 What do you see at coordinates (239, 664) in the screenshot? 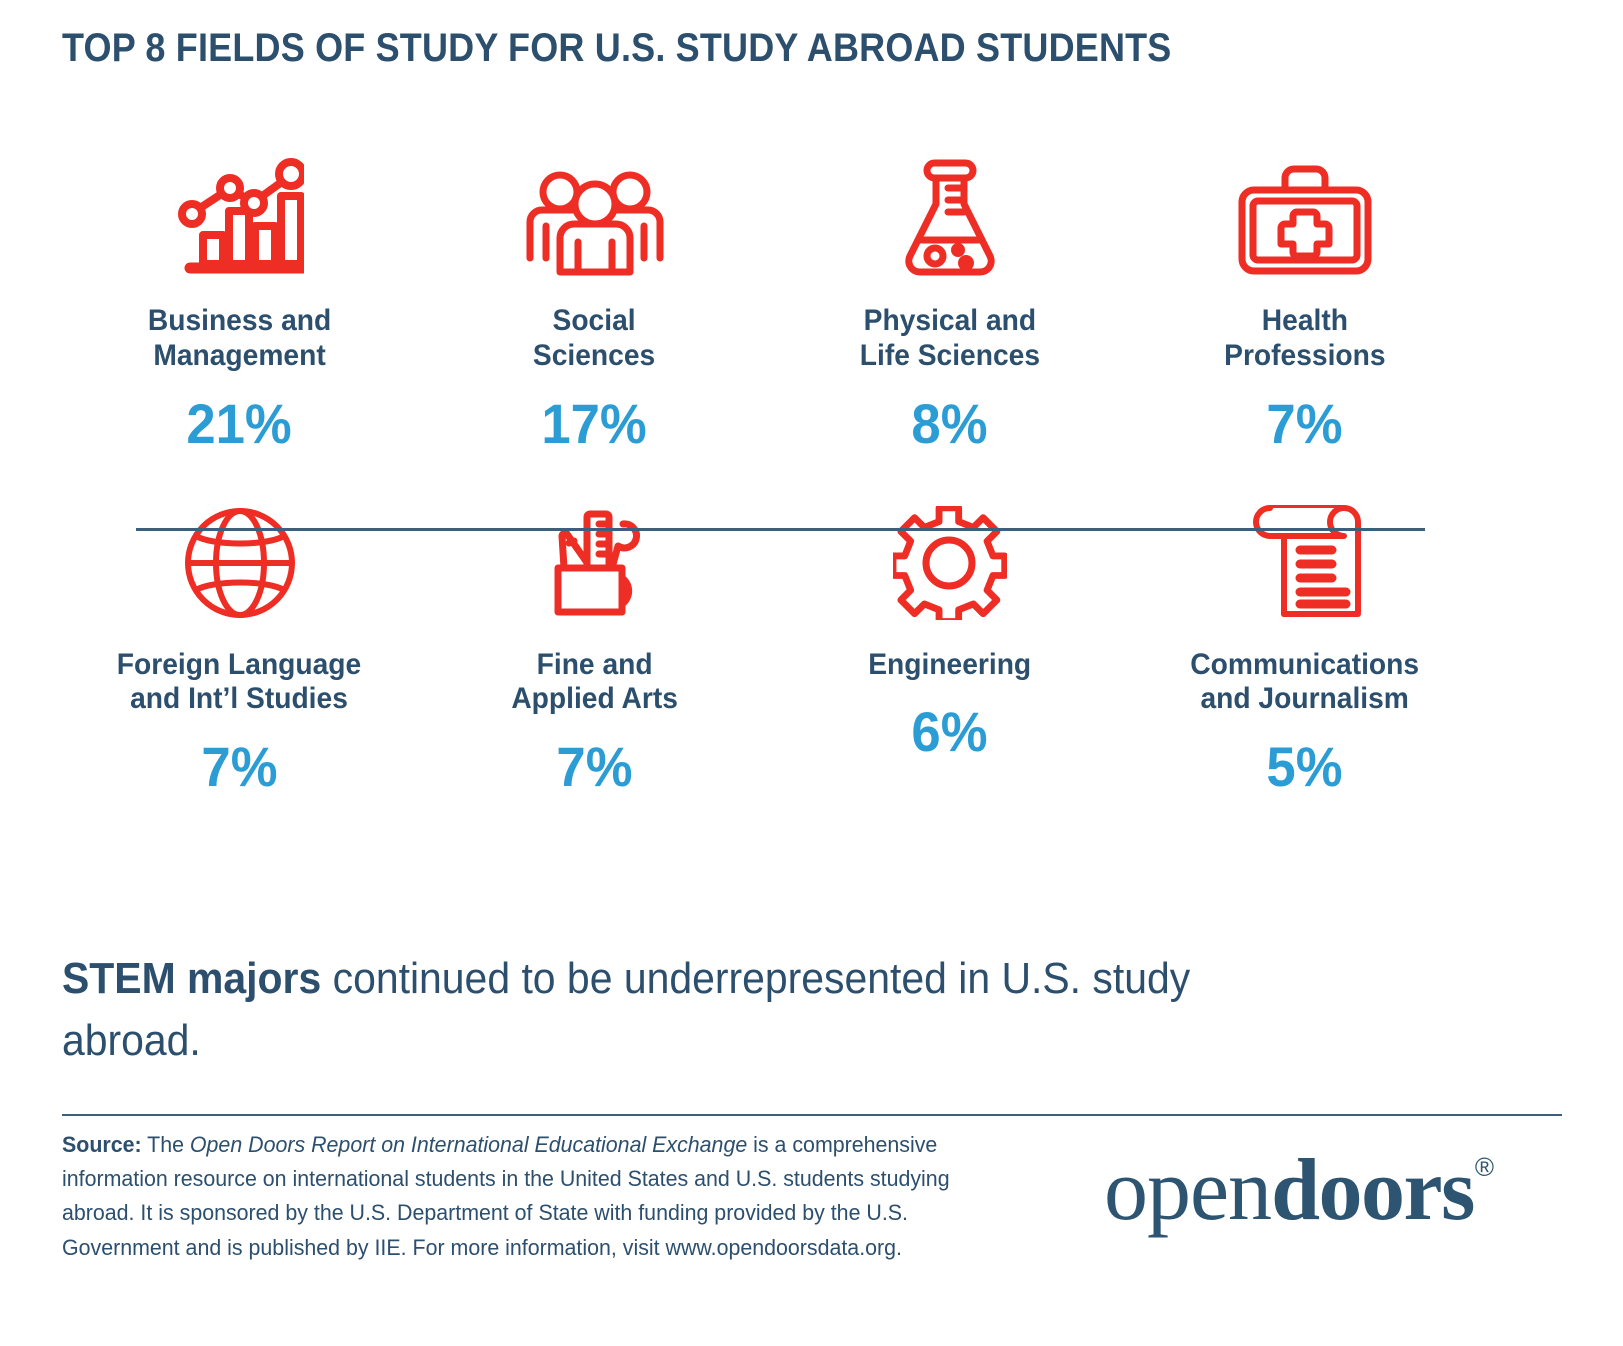
I see `field-label-line-1: Foreign Language` at bounding box center [239, 664].